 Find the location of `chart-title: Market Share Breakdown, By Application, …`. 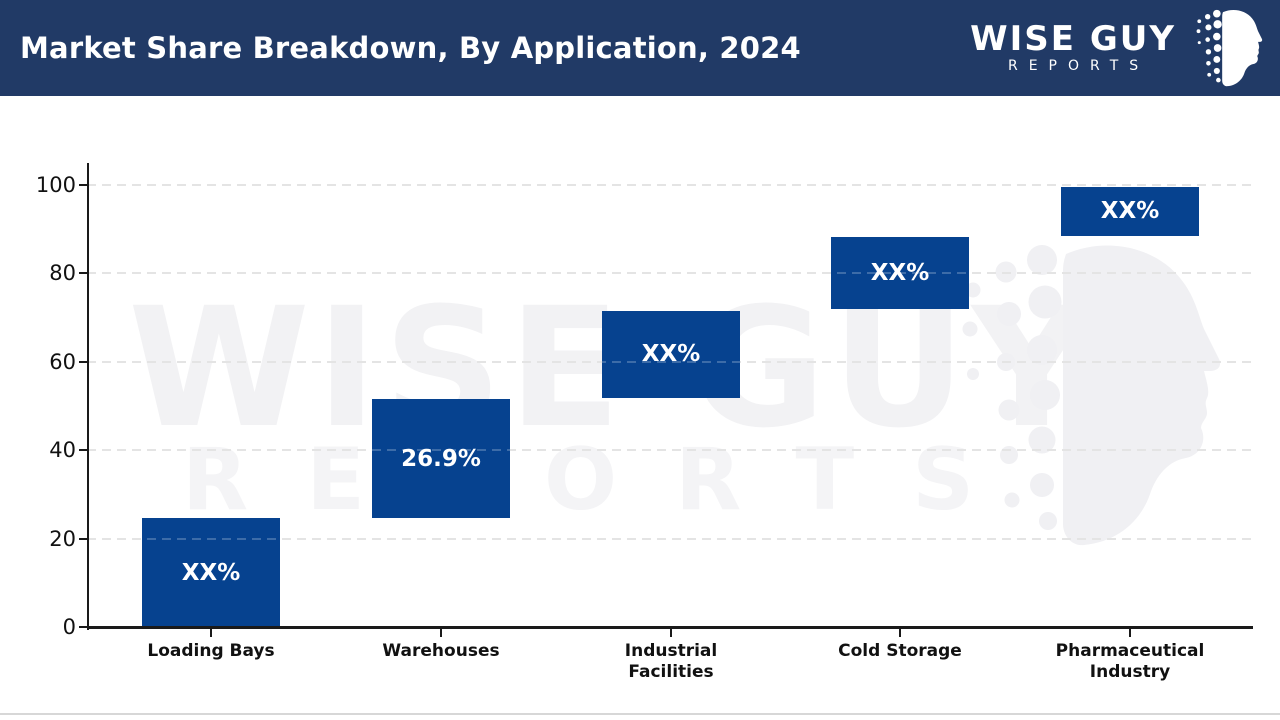

chart-title: Market Share Breakdown, By Application, … is located at coordinates (410, 48).